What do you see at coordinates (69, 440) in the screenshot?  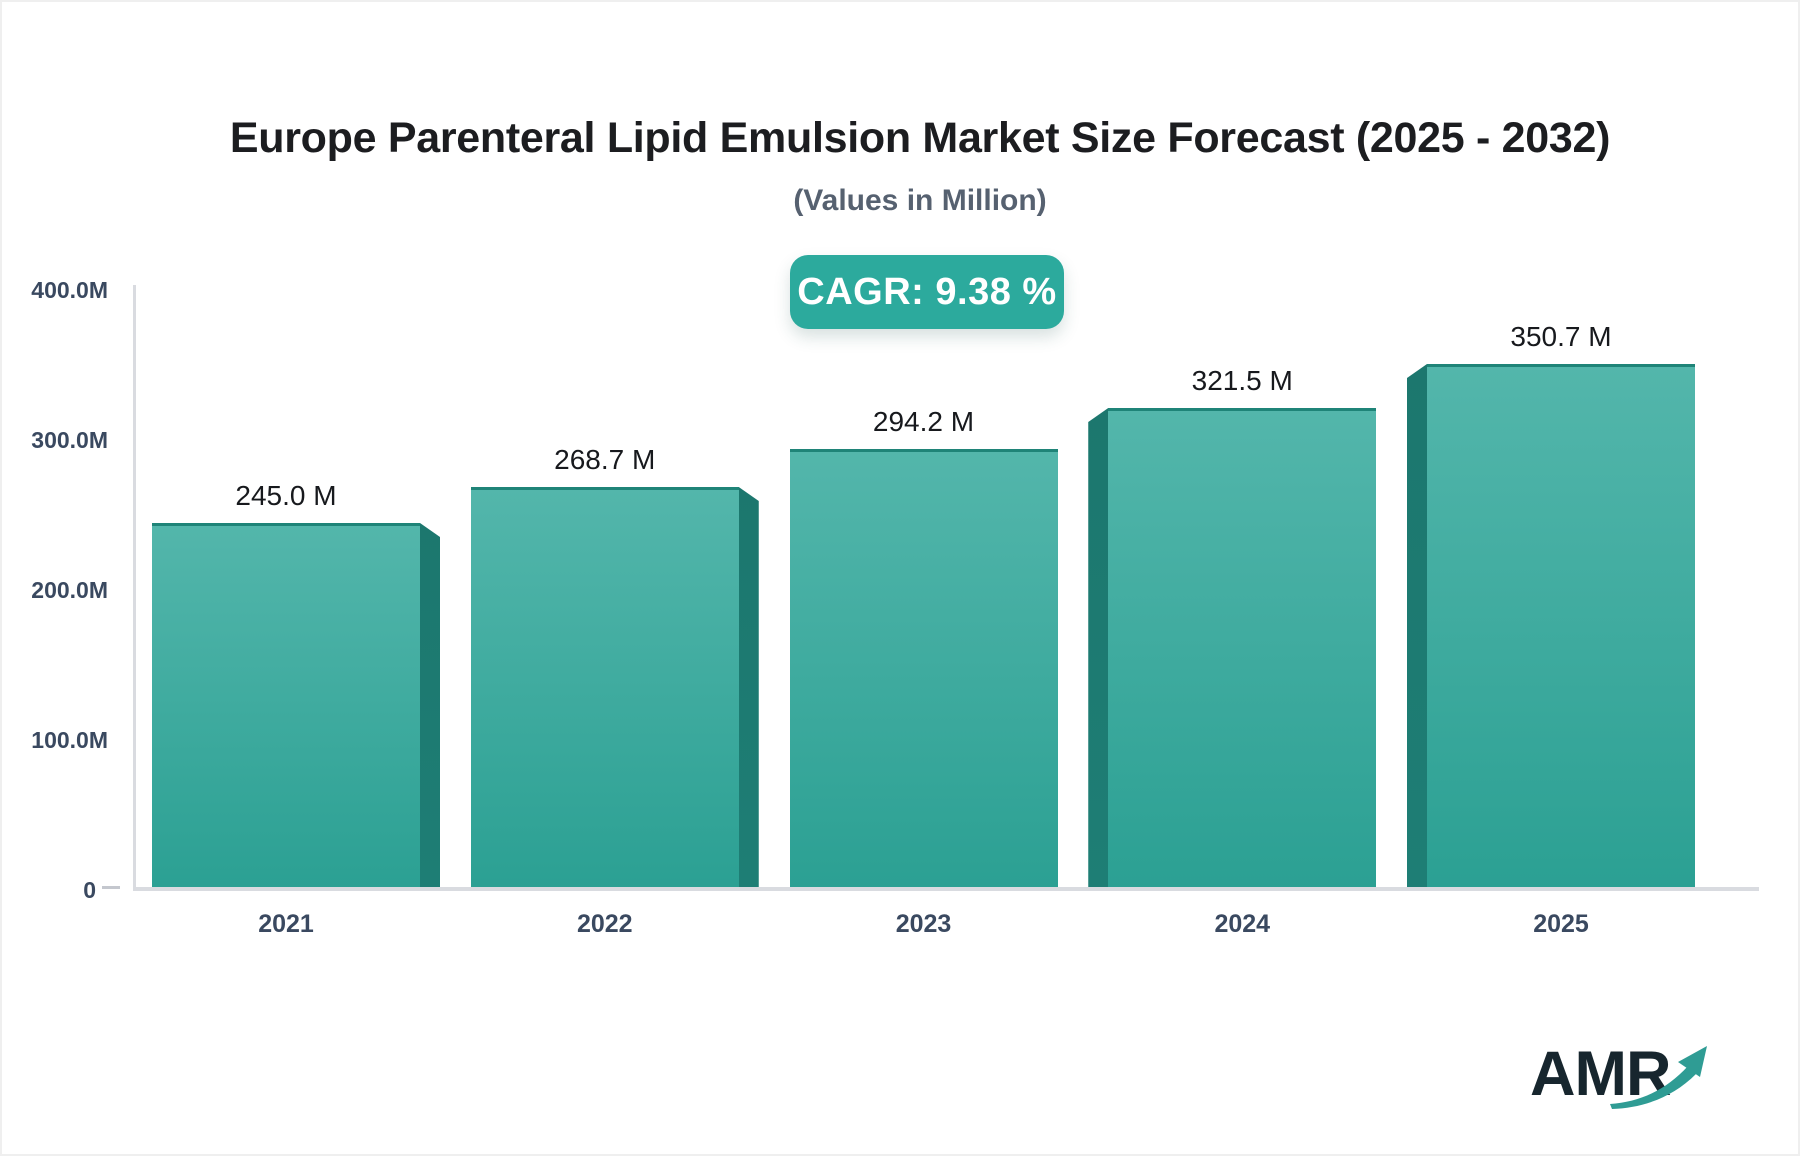 I see `y-axis-label: 300.0M` at bounding box center [69, 440].